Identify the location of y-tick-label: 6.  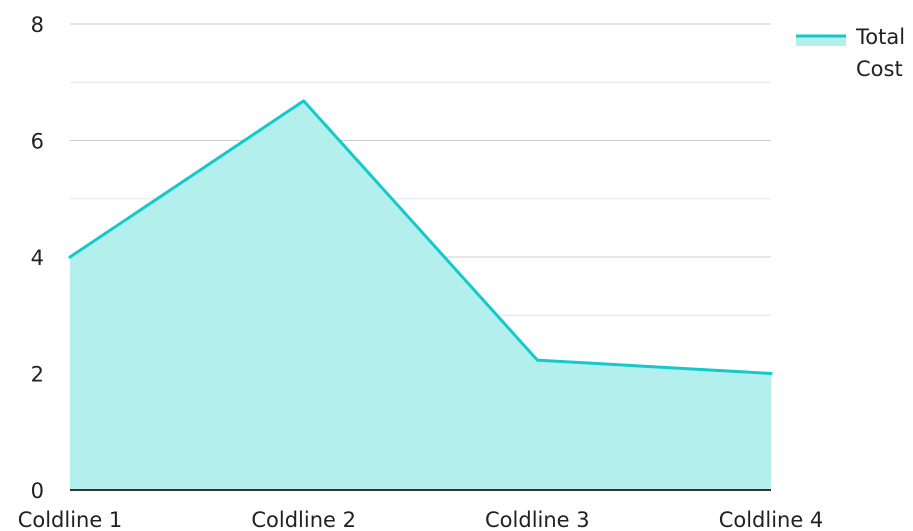
(37, 142).